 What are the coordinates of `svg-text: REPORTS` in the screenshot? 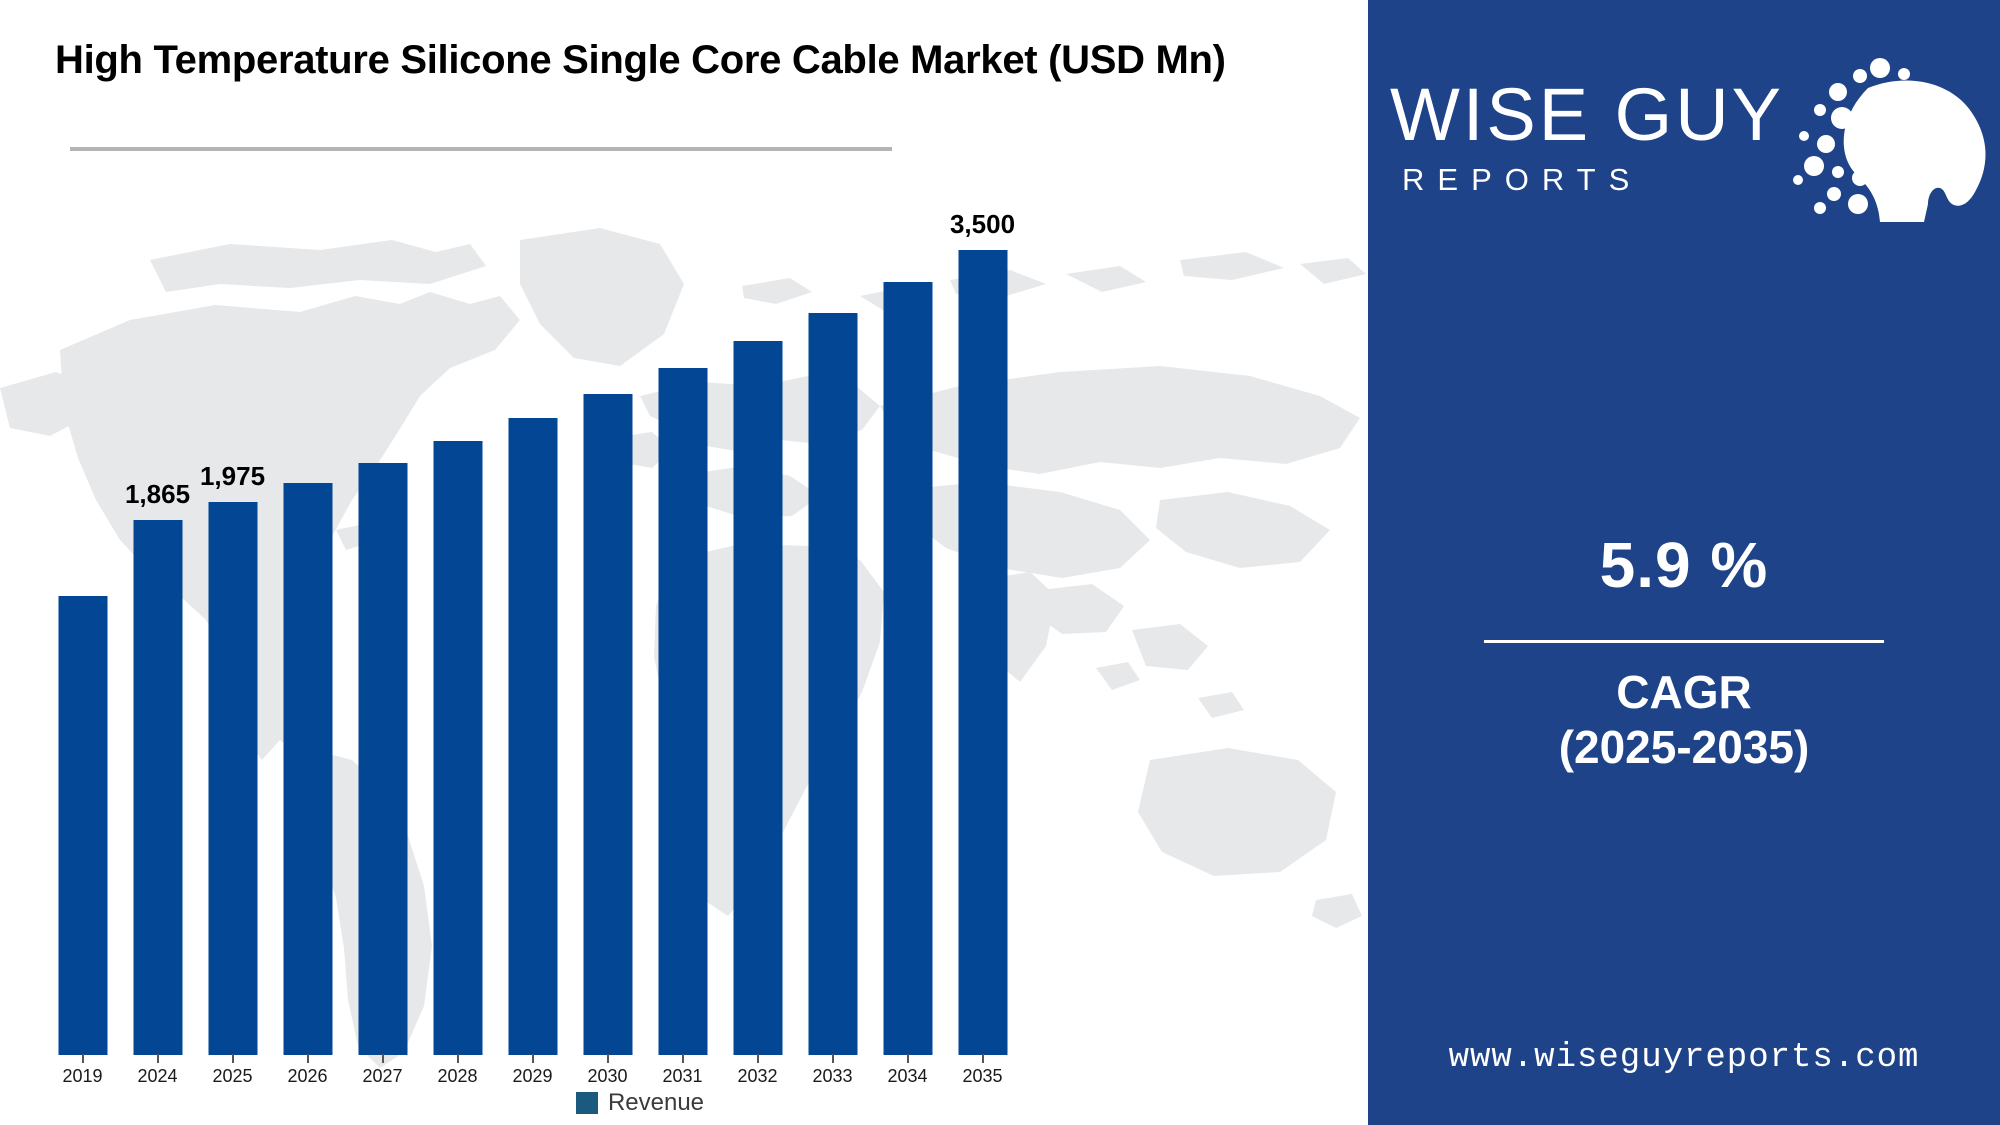 It's located at (1522, 179).